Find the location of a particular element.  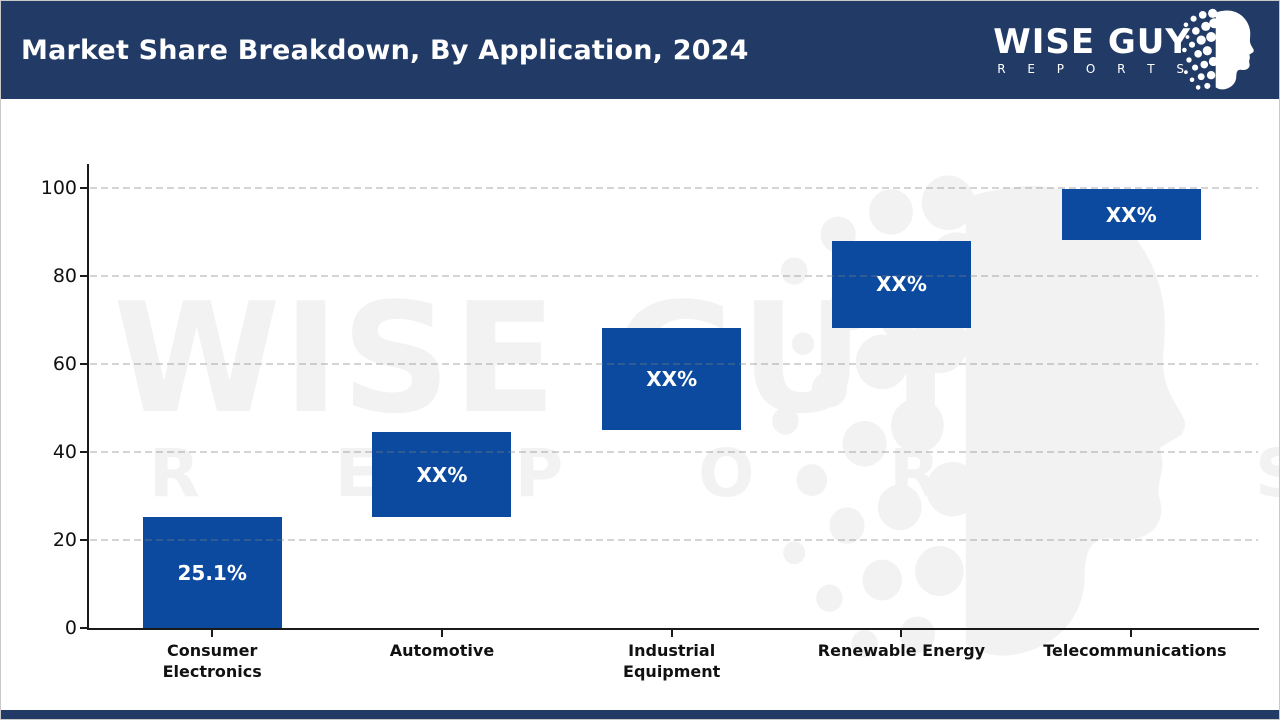

y-axis-line is located at coordinates (88, 397).